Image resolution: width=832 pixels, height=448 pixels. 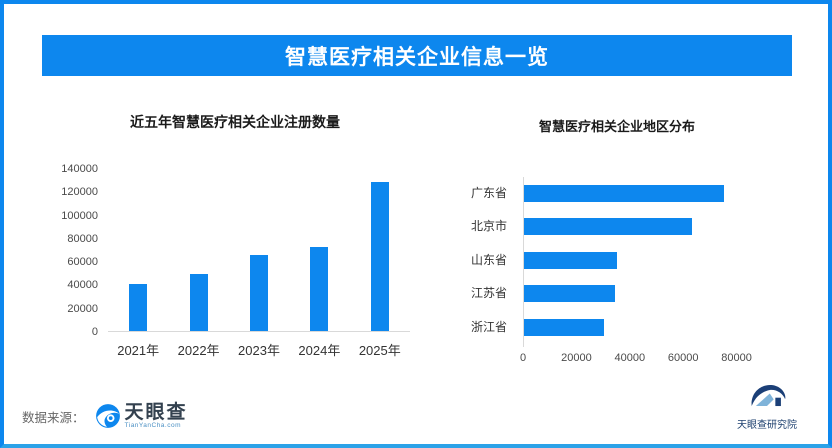 I want to click on category-label: 北京市, so click(x=488, y=226).